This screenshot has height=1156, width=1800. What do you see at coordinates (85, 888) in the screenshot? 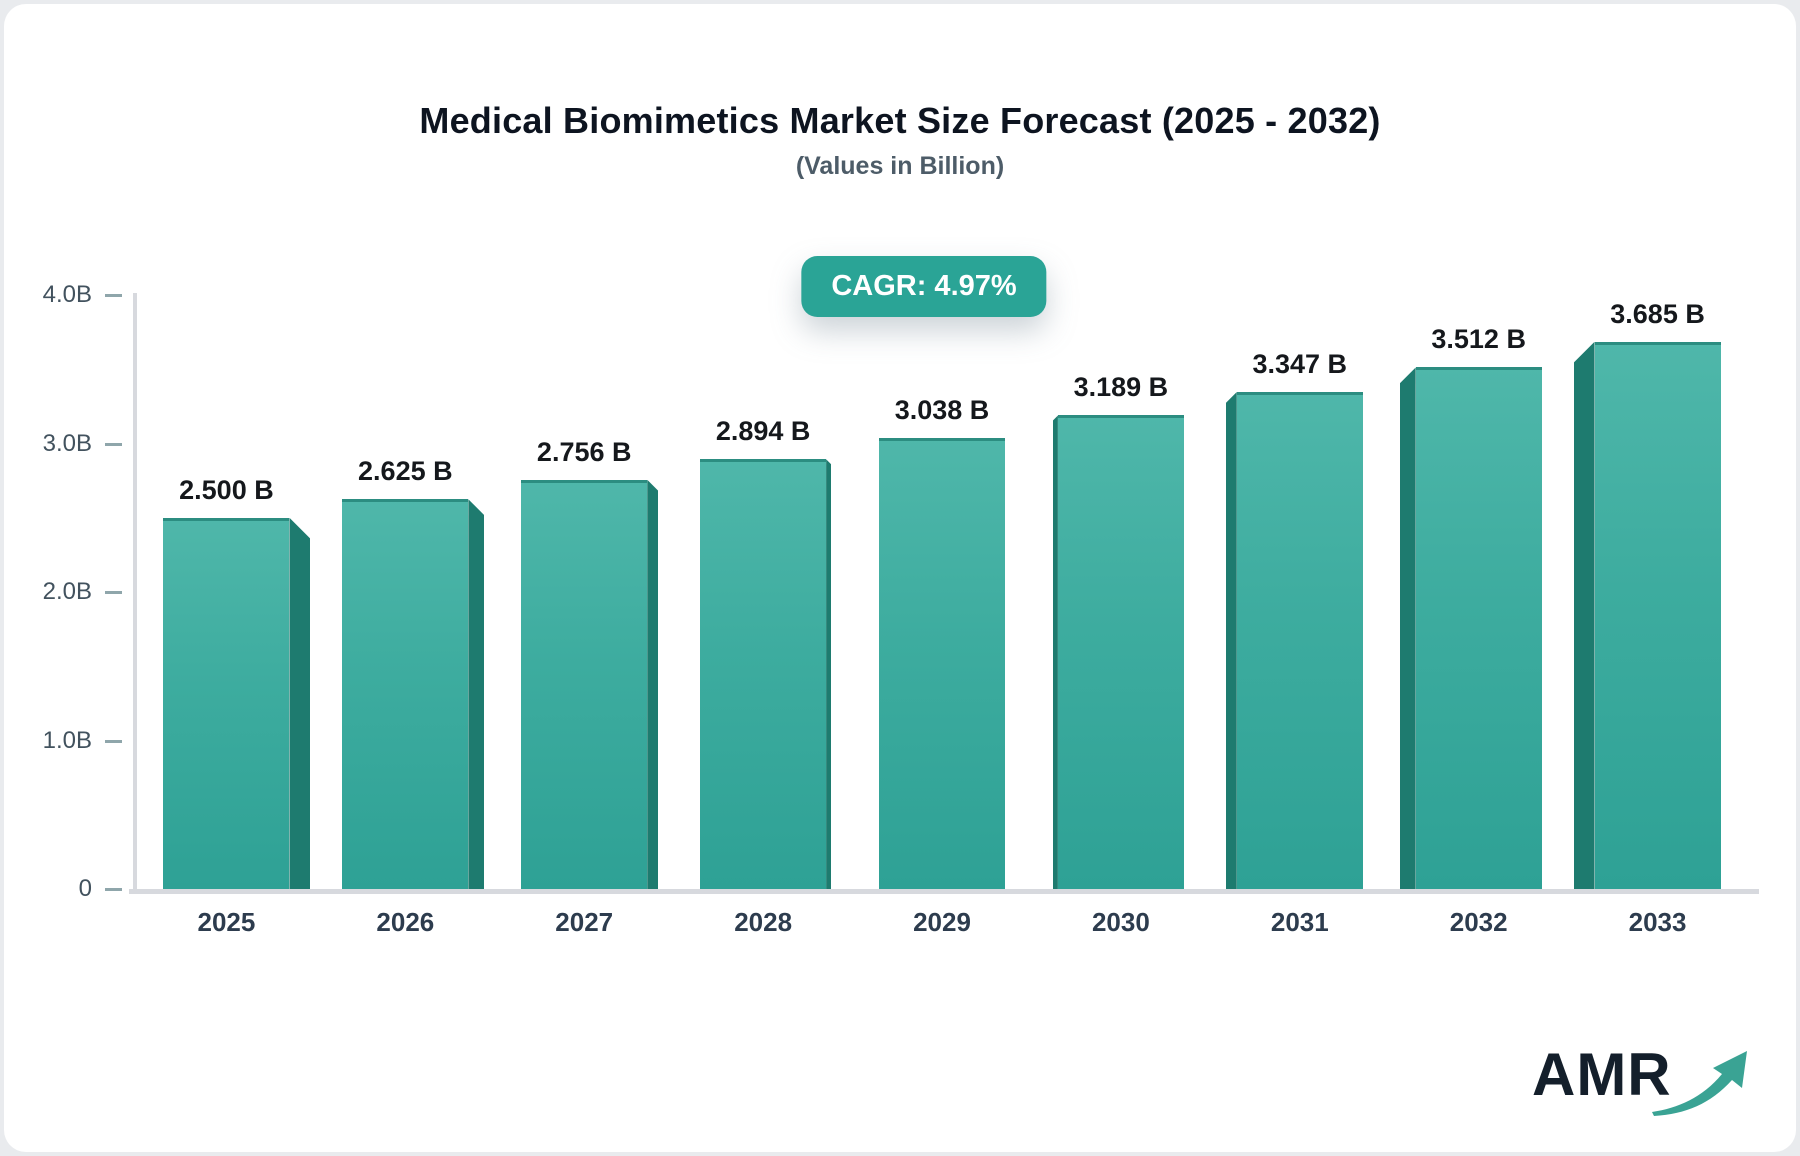
I see `y-tick-label: 0` at bounding box center [85, 888].